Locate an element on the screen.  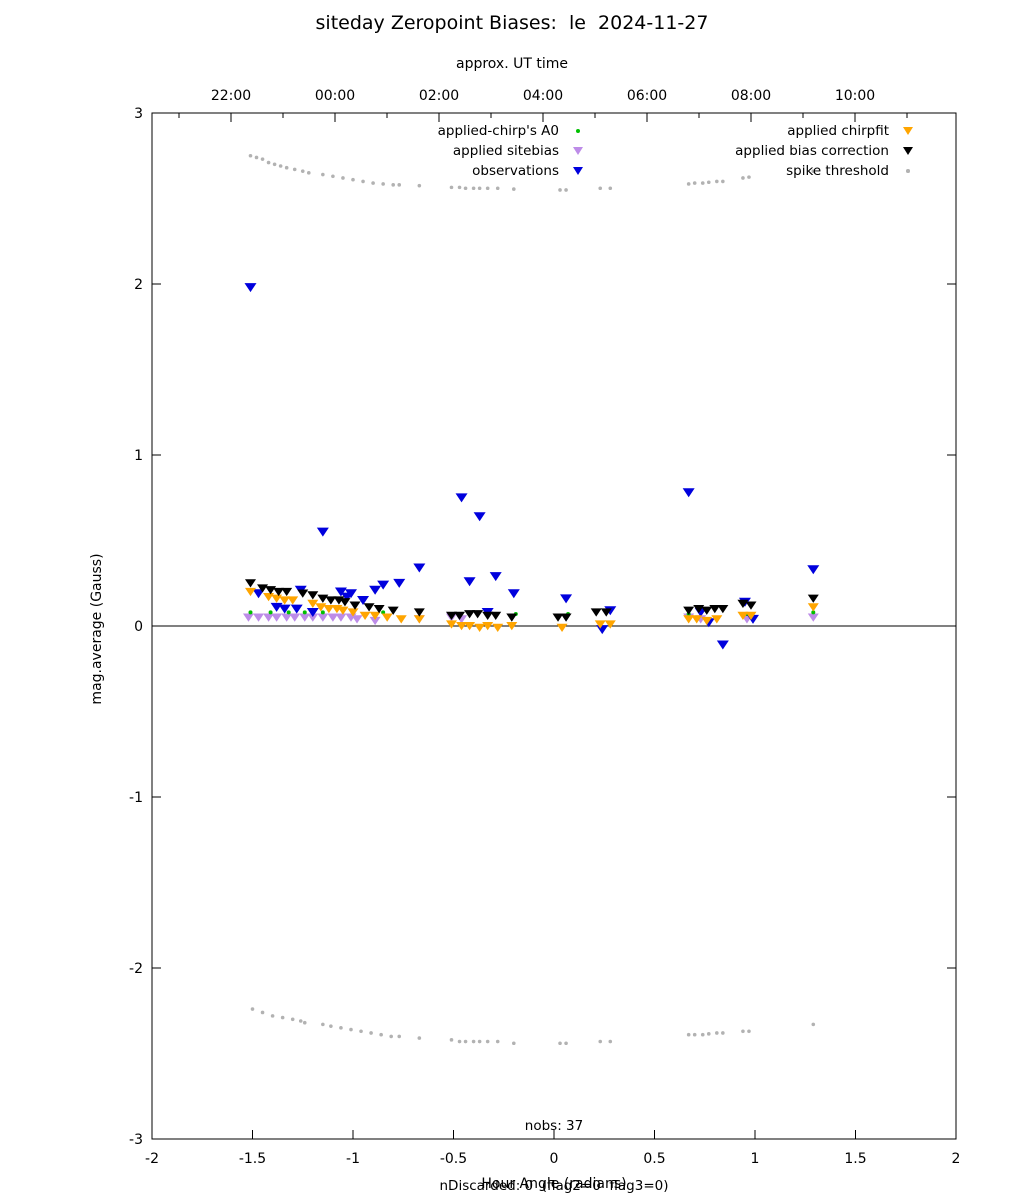
legend-label: applied-chirp's A0 is located at coordinates (498, 131).